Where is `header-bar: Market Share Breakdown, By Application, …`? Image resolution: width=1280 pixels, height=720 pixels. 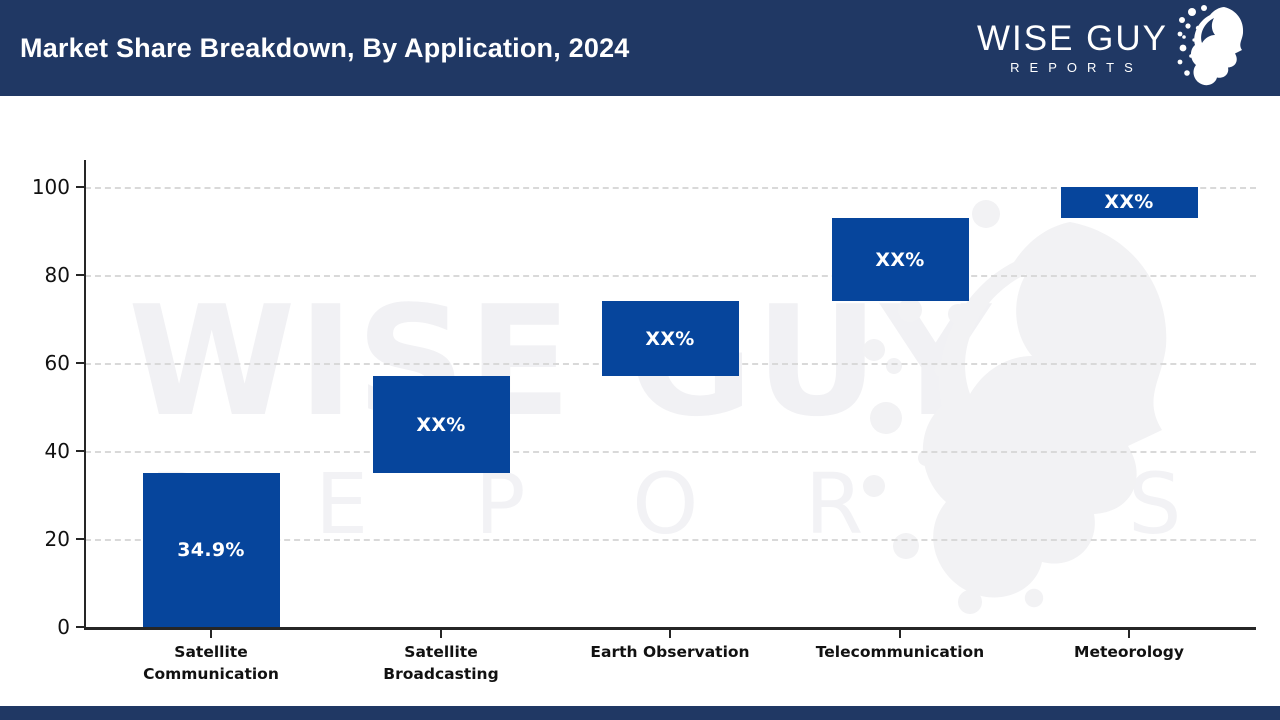 header-bar: Market Share Breakdown, By Application, … is located at coordinates (640, 48).